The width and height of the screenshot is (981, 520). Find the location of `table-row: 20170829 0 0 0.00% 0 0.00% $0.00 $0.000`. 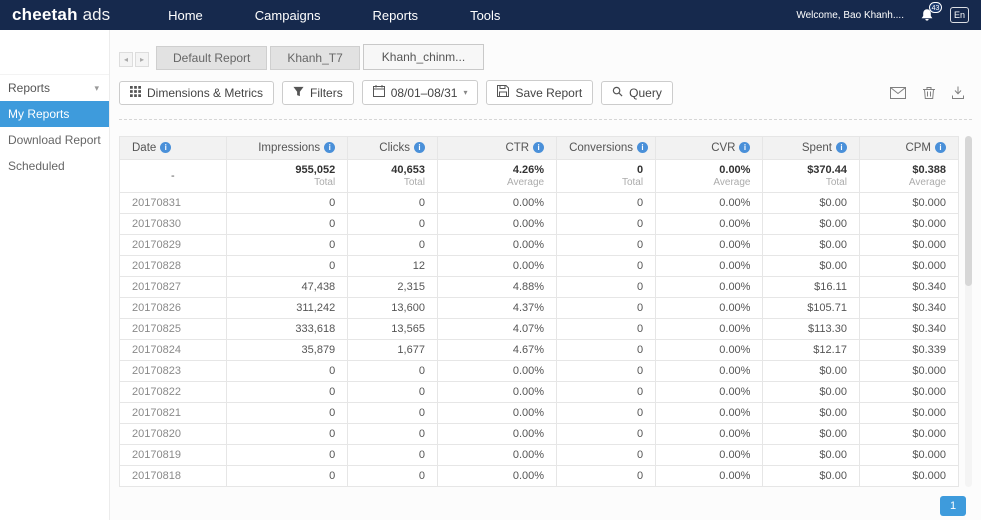

table-row: 20170829 0 0 0.00% 0 0.00% $0.00 $0.000 is located at coordinates (539, 245).